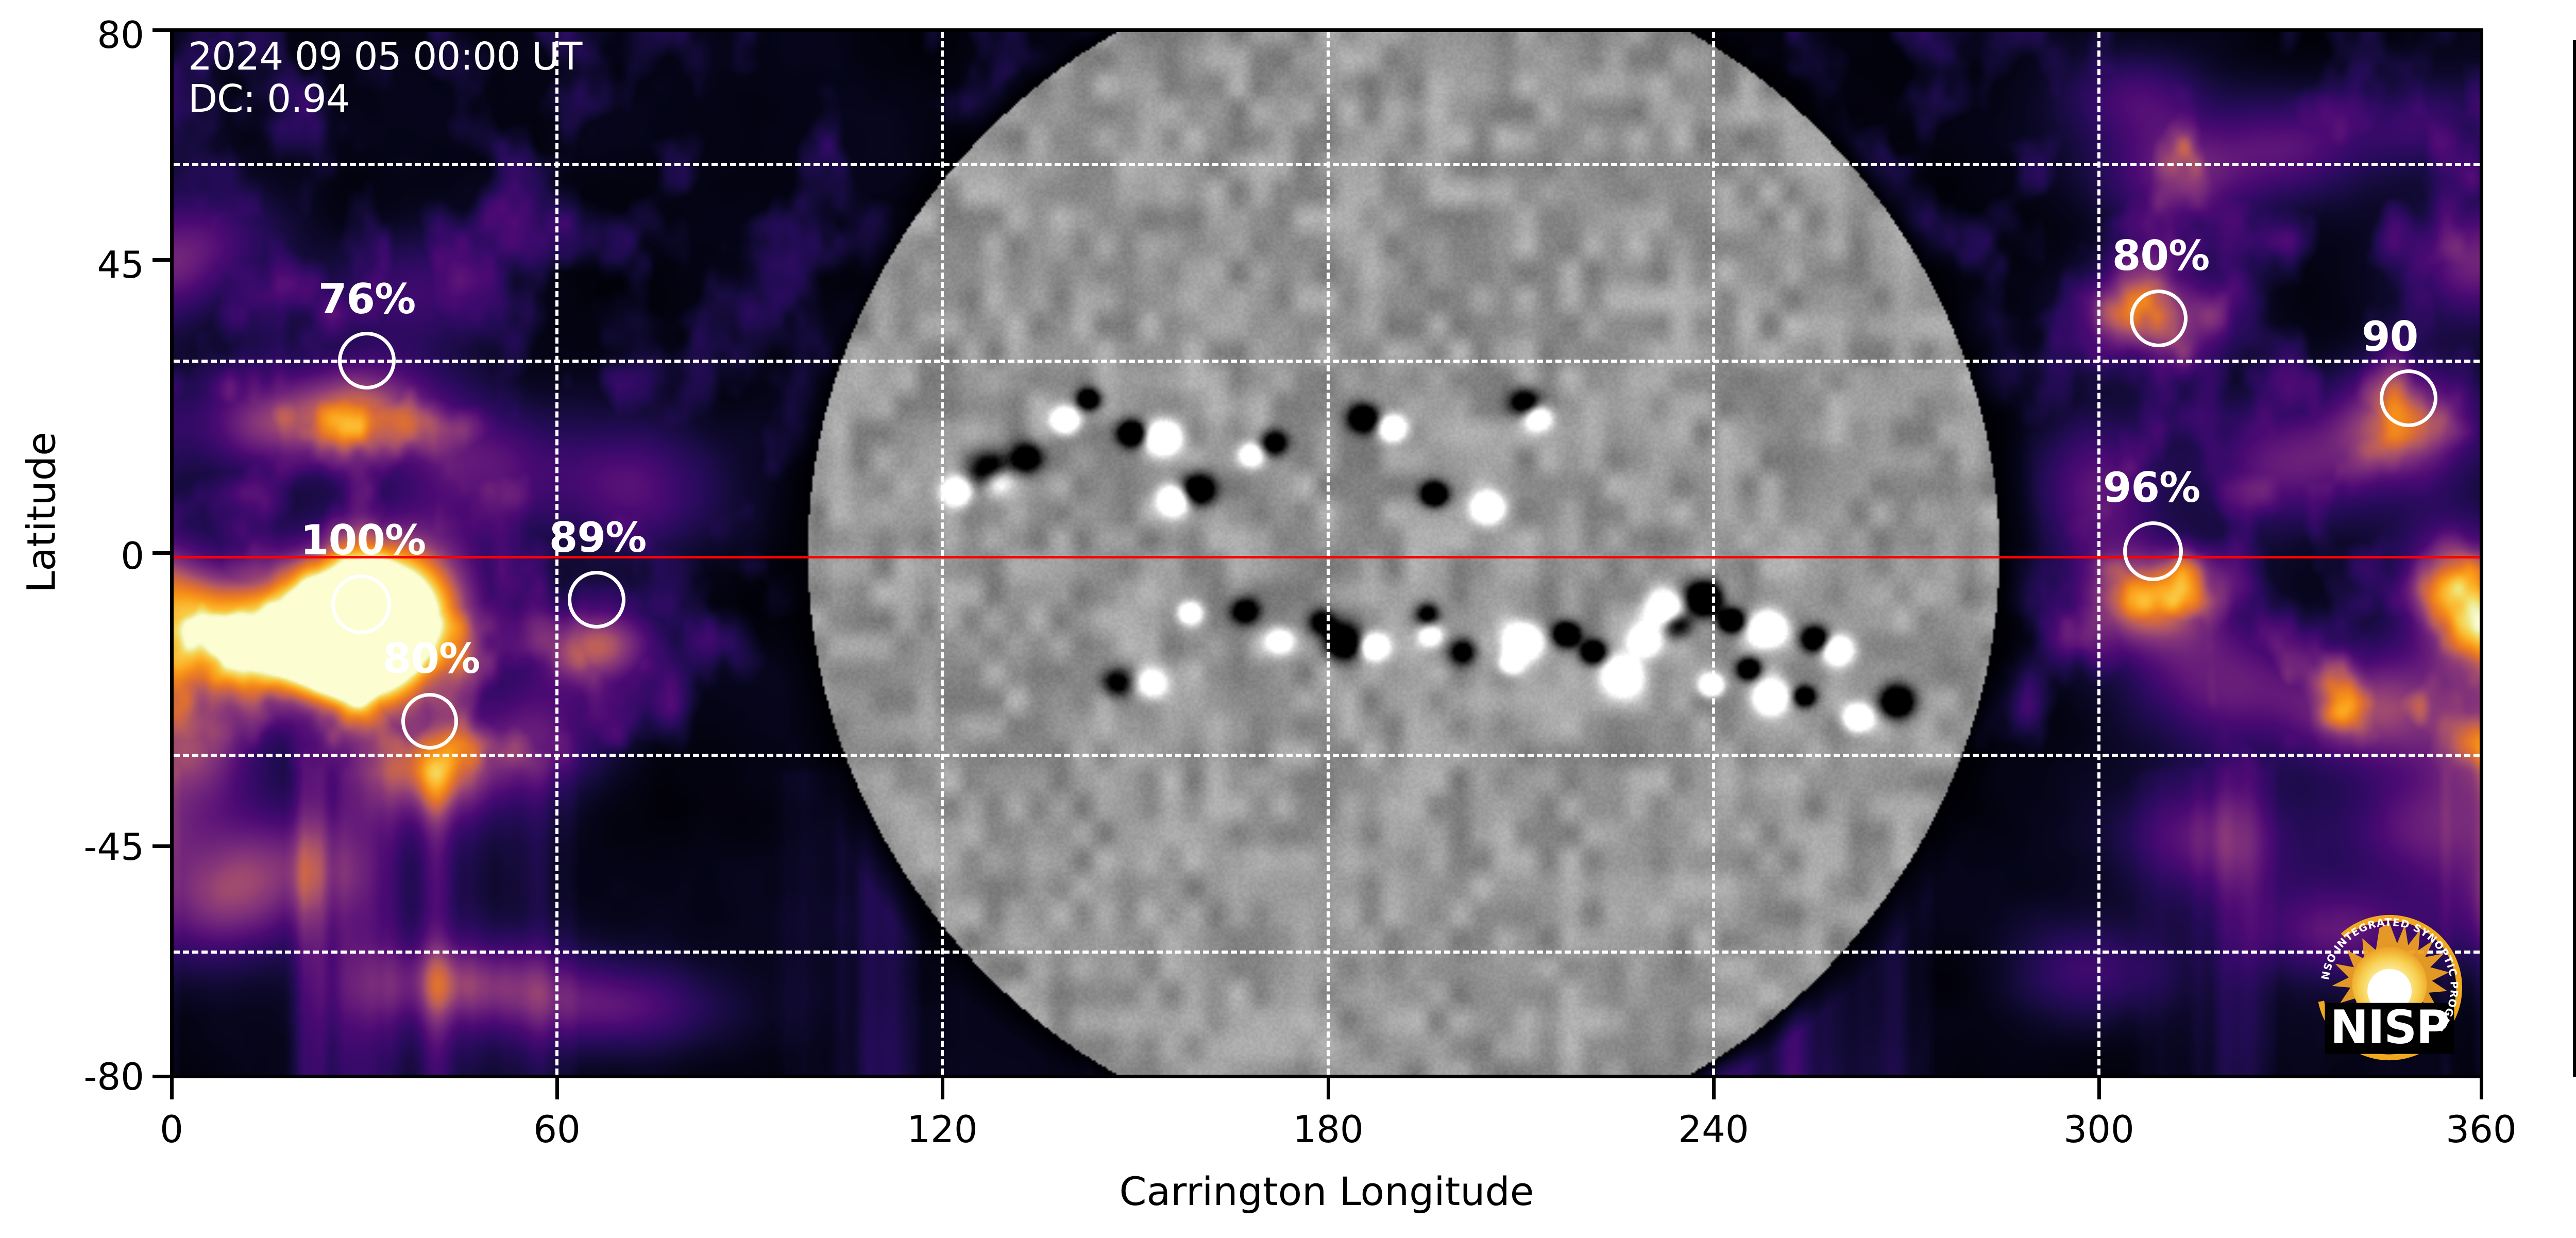 The image size is (2576, 1238). Describe the element at coordinates (1328, 1129) in the screenshot. I see `x-tick-label-180: 180` at that location.